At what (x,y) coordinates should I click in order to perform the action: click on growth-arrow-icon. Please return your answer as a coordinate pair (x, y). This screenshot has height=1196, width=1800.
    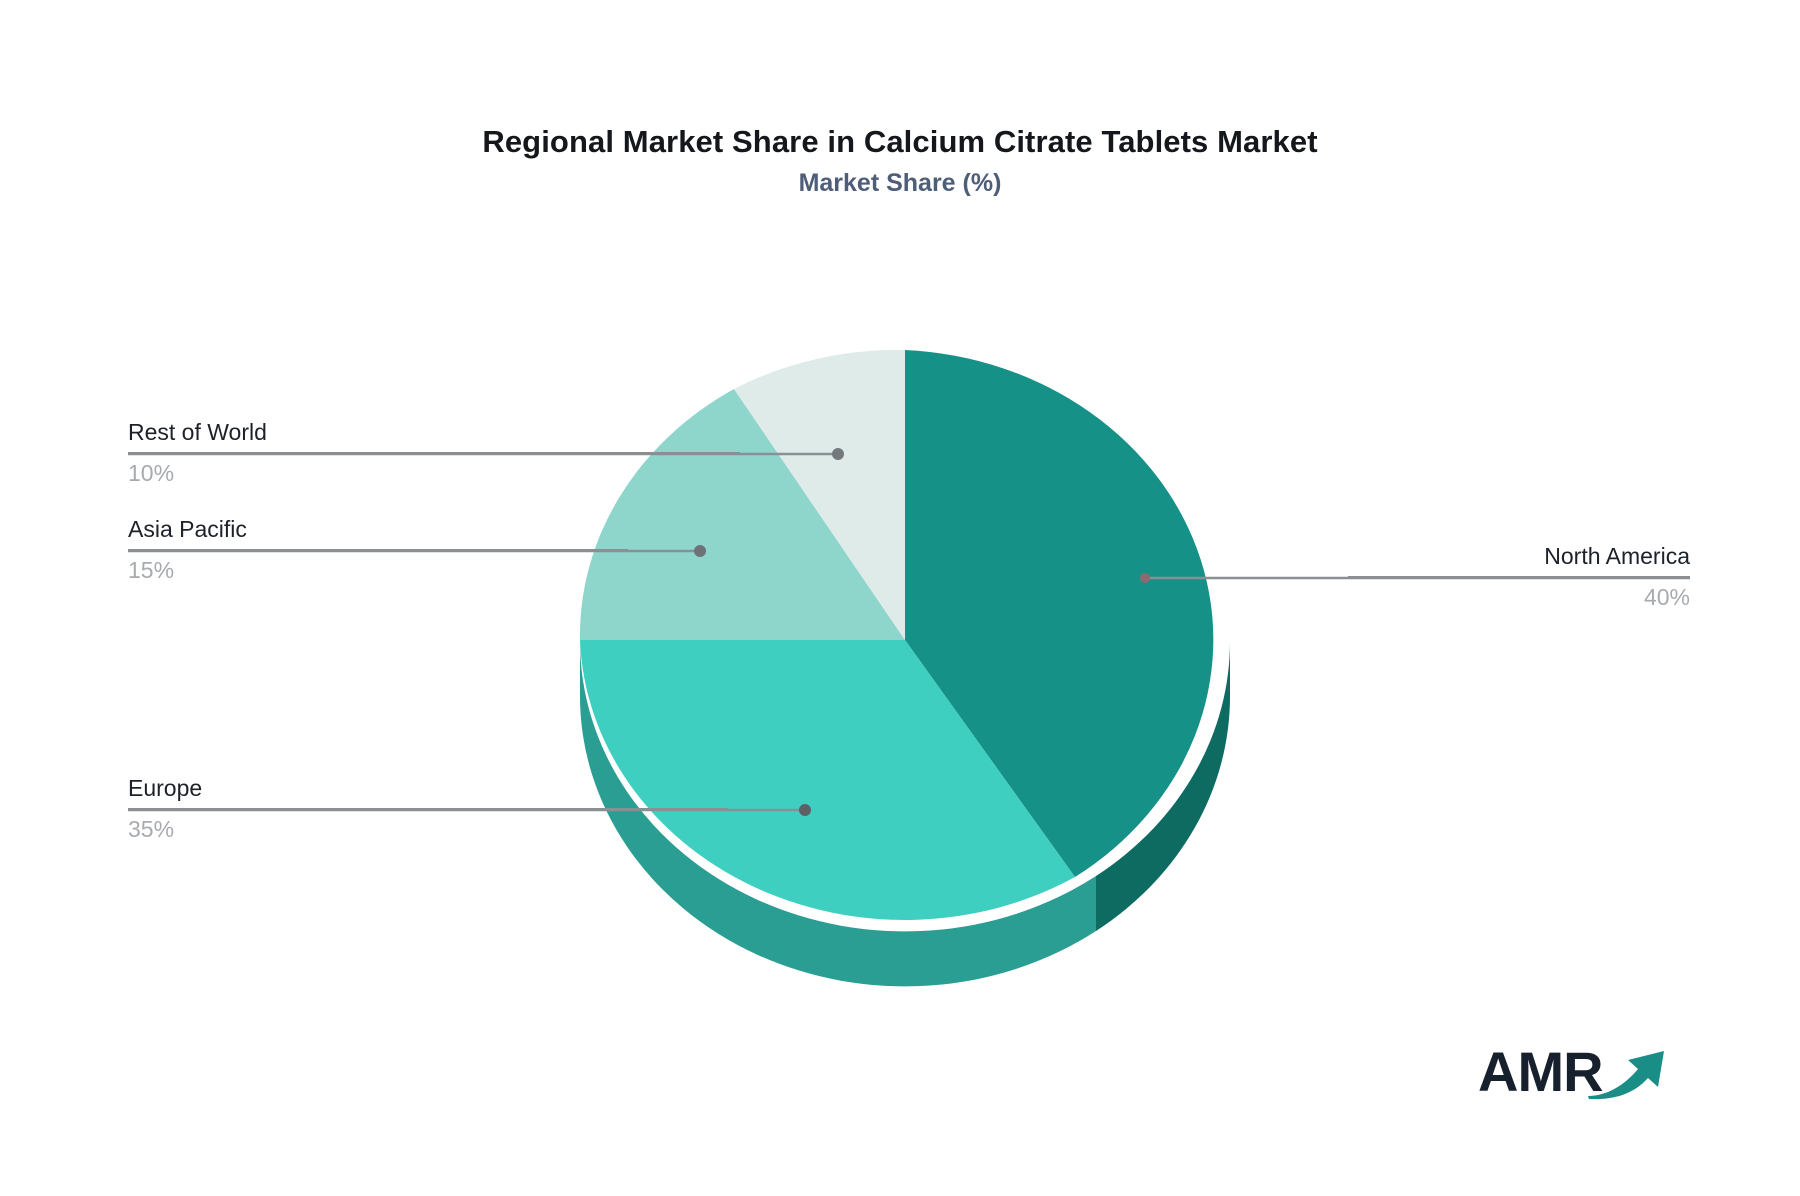
    Looking at the image, I should click on (1626, 1075).